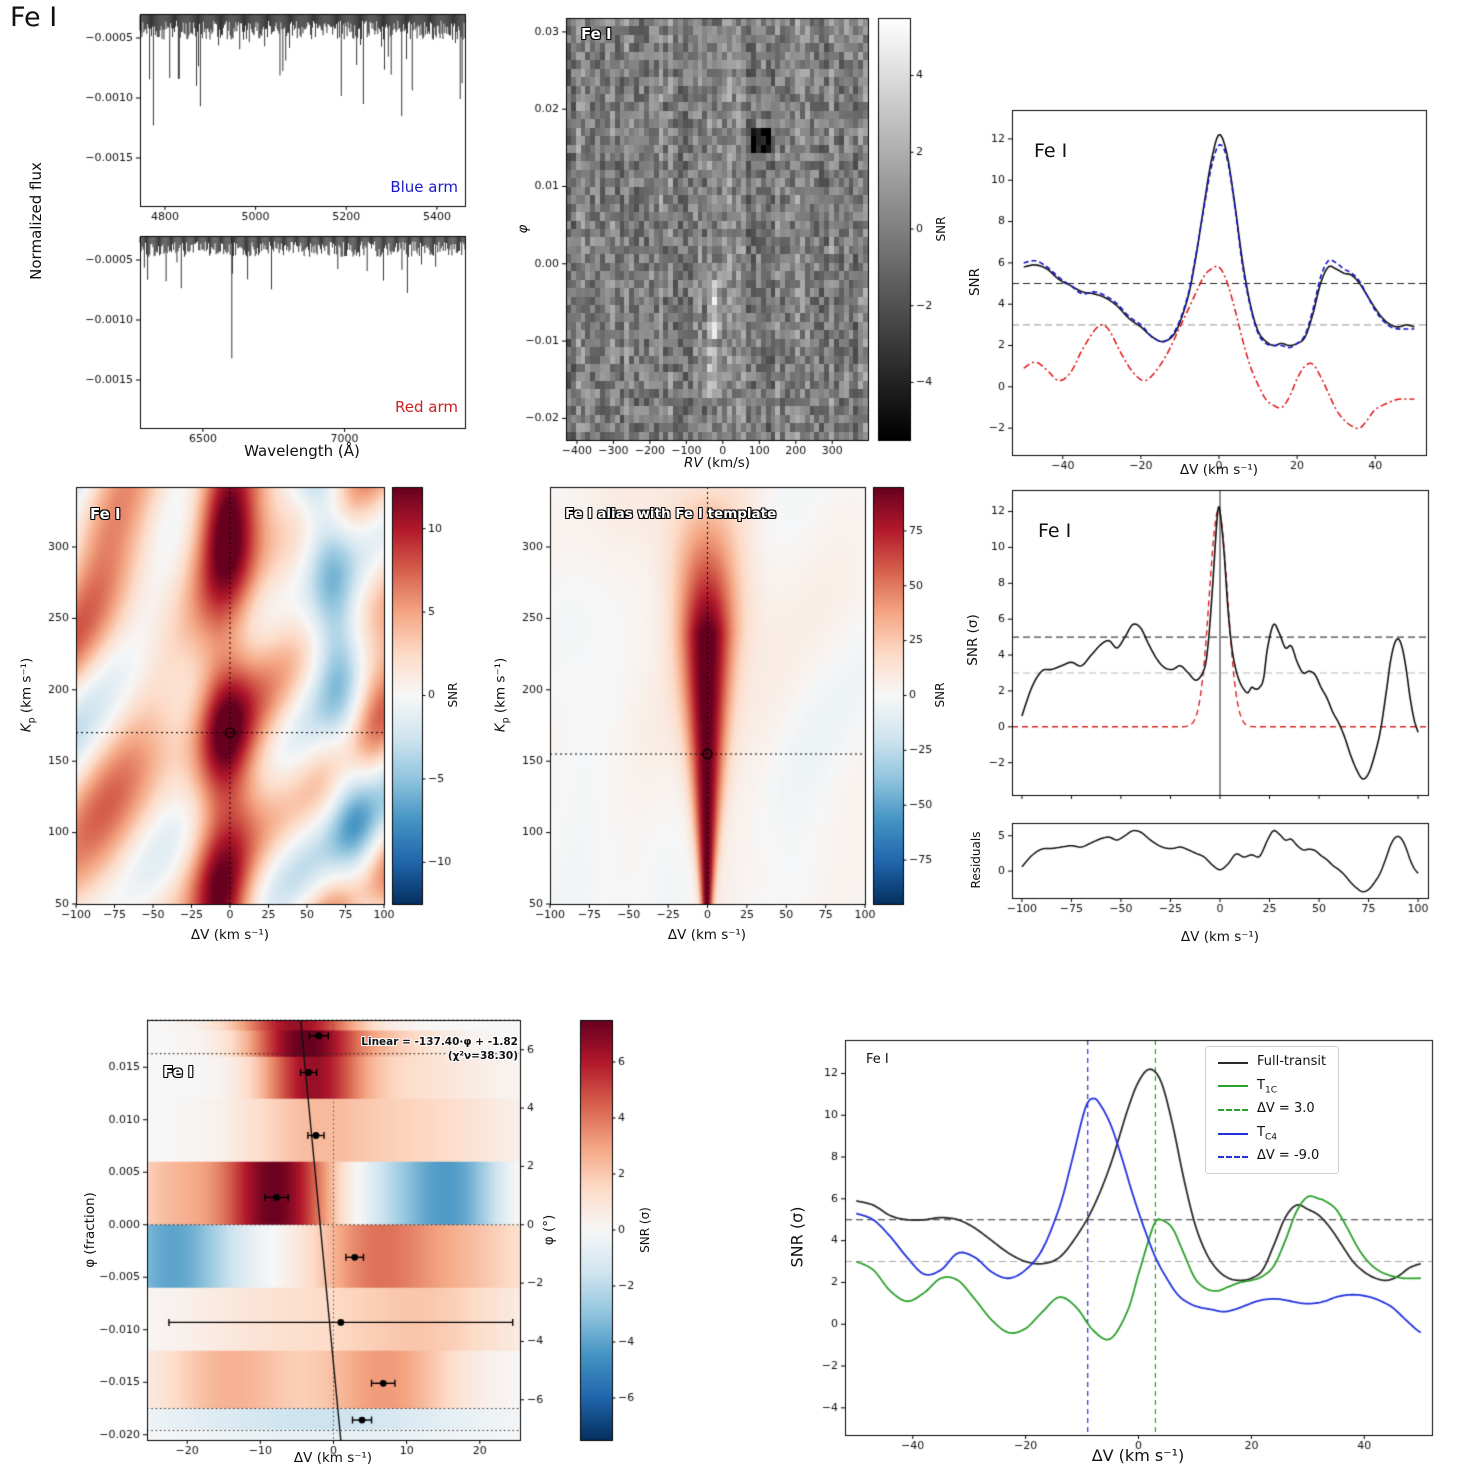  What do you see at coordinates (1267, 1086) in the screenshot?
I see `legend-label: T1C` at bounding box center [1267, 1086].